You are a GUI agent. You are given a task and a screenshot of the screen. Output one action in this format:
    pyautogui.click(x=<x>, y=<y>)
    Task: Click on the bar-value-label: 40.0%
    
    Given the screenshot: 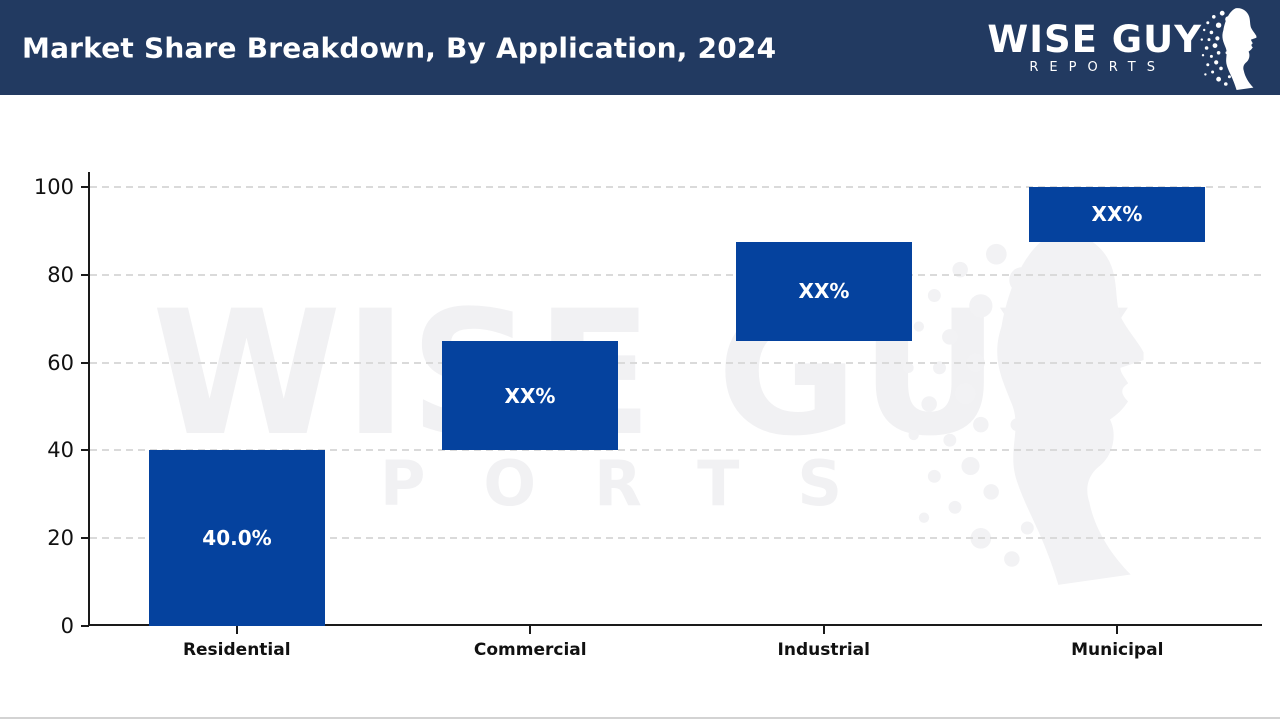 What is the action you would take?
    pyautogui.click(x=237, y=538)
    